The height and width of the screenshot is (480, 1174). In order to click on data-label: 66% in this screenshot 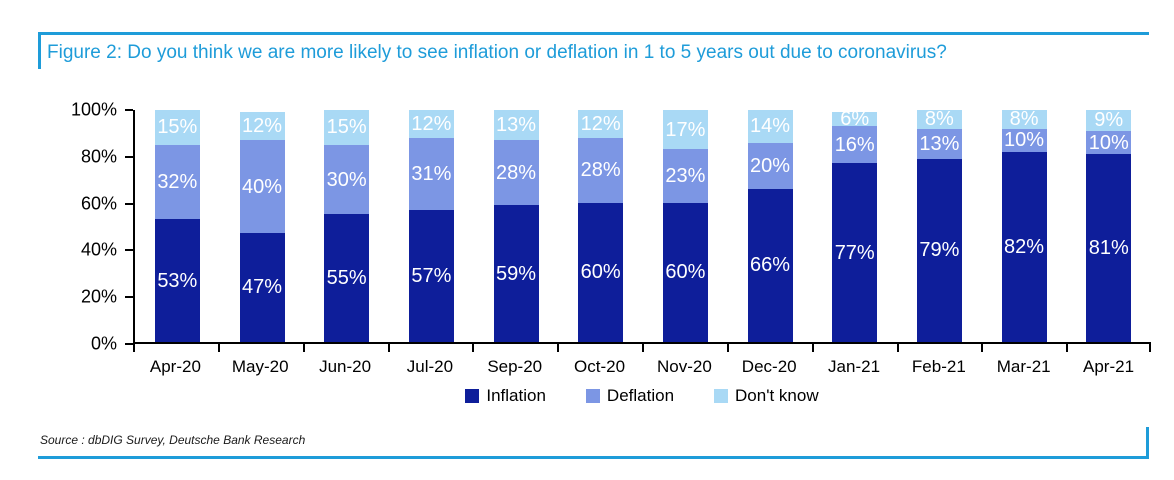, I will do `click(770, 265)`.